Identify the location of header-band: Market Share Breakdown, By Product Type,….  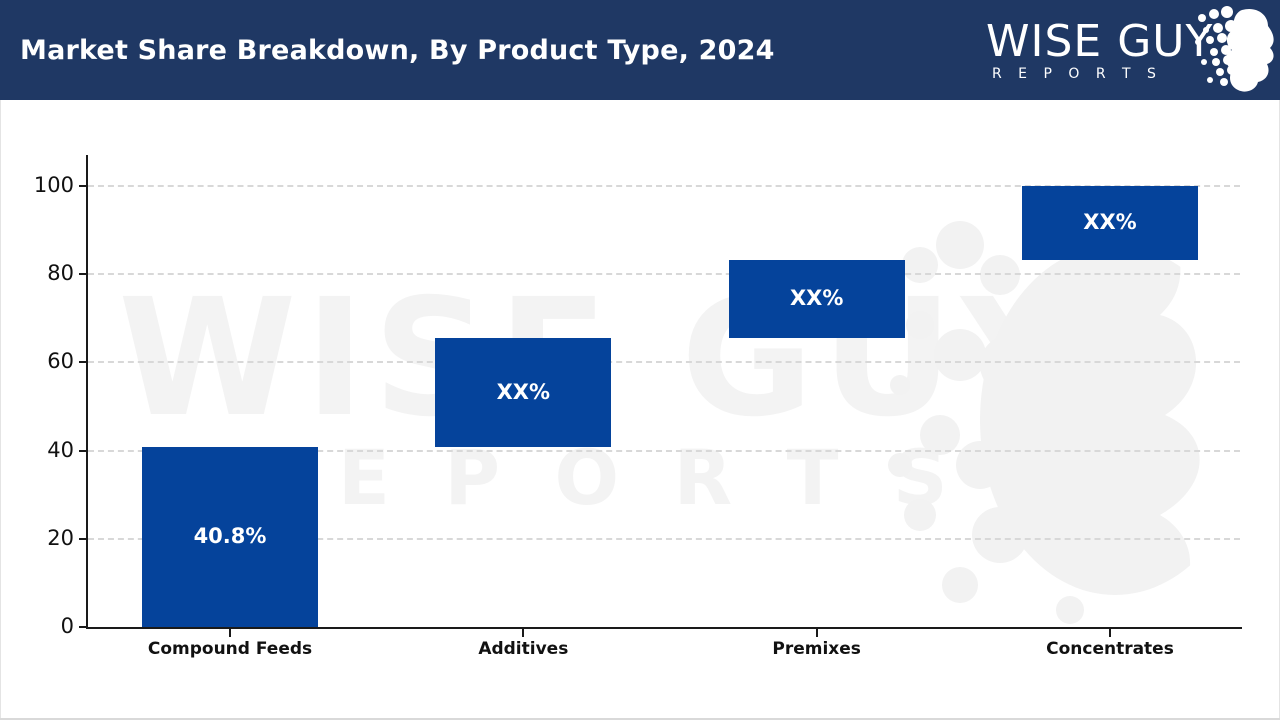
(640, 50).